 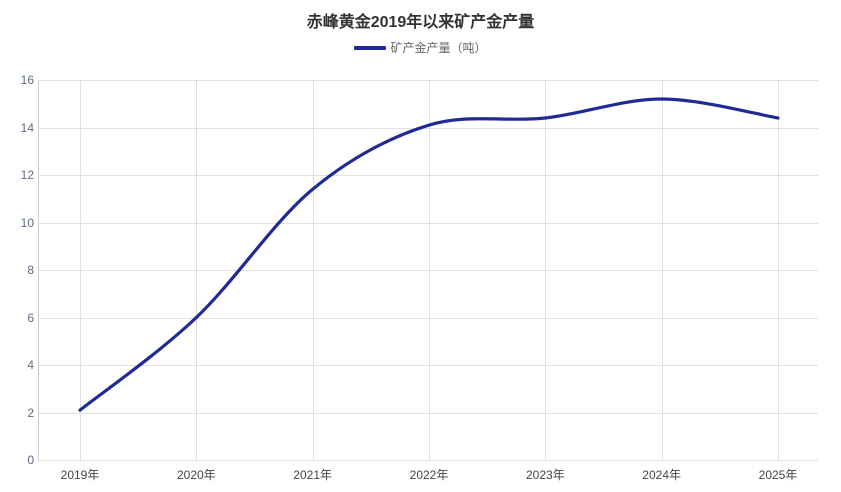 I want to click on x-tick-label-2024年: 2024年, so click(x=662, y=475).